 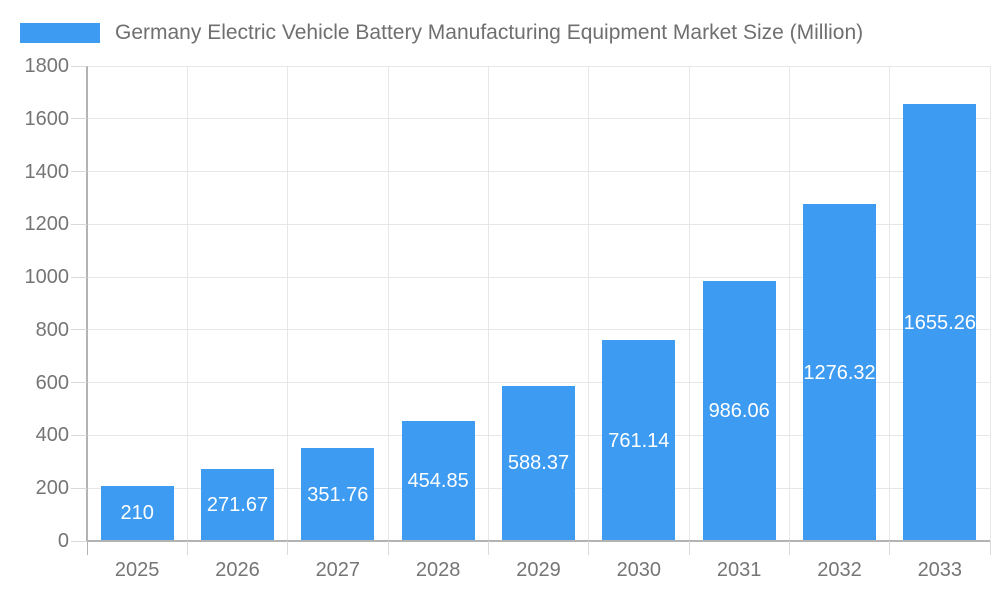 I want to click on bar-2028: 454.85, so click(x=438, y=480).